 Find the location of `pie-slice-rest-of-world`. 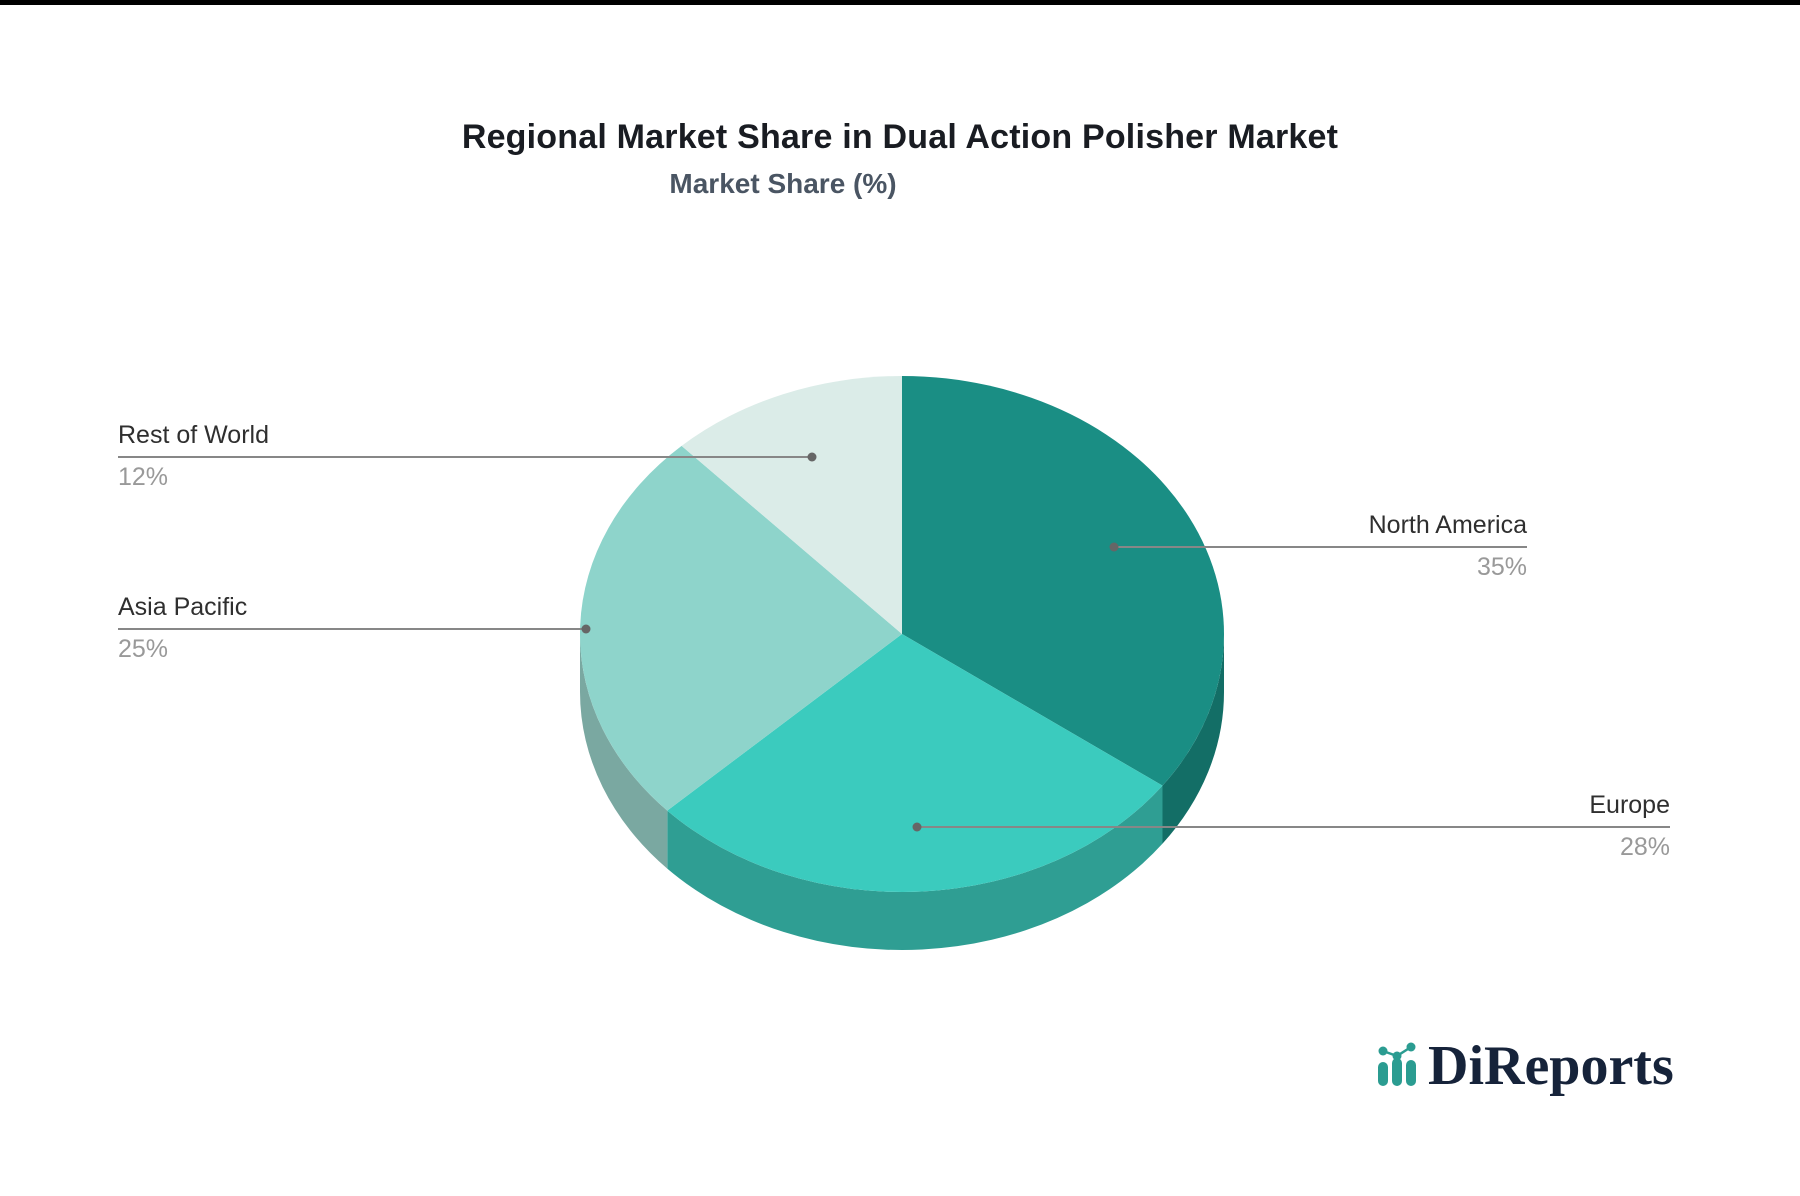

pie-slice-rest-of-world is located at coordinates (791, 505).